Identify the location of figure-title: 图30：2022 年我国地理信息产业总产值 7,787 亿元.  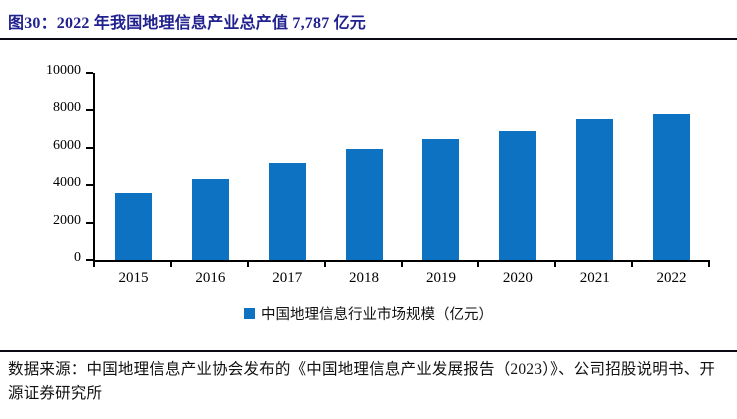
(187, 23).